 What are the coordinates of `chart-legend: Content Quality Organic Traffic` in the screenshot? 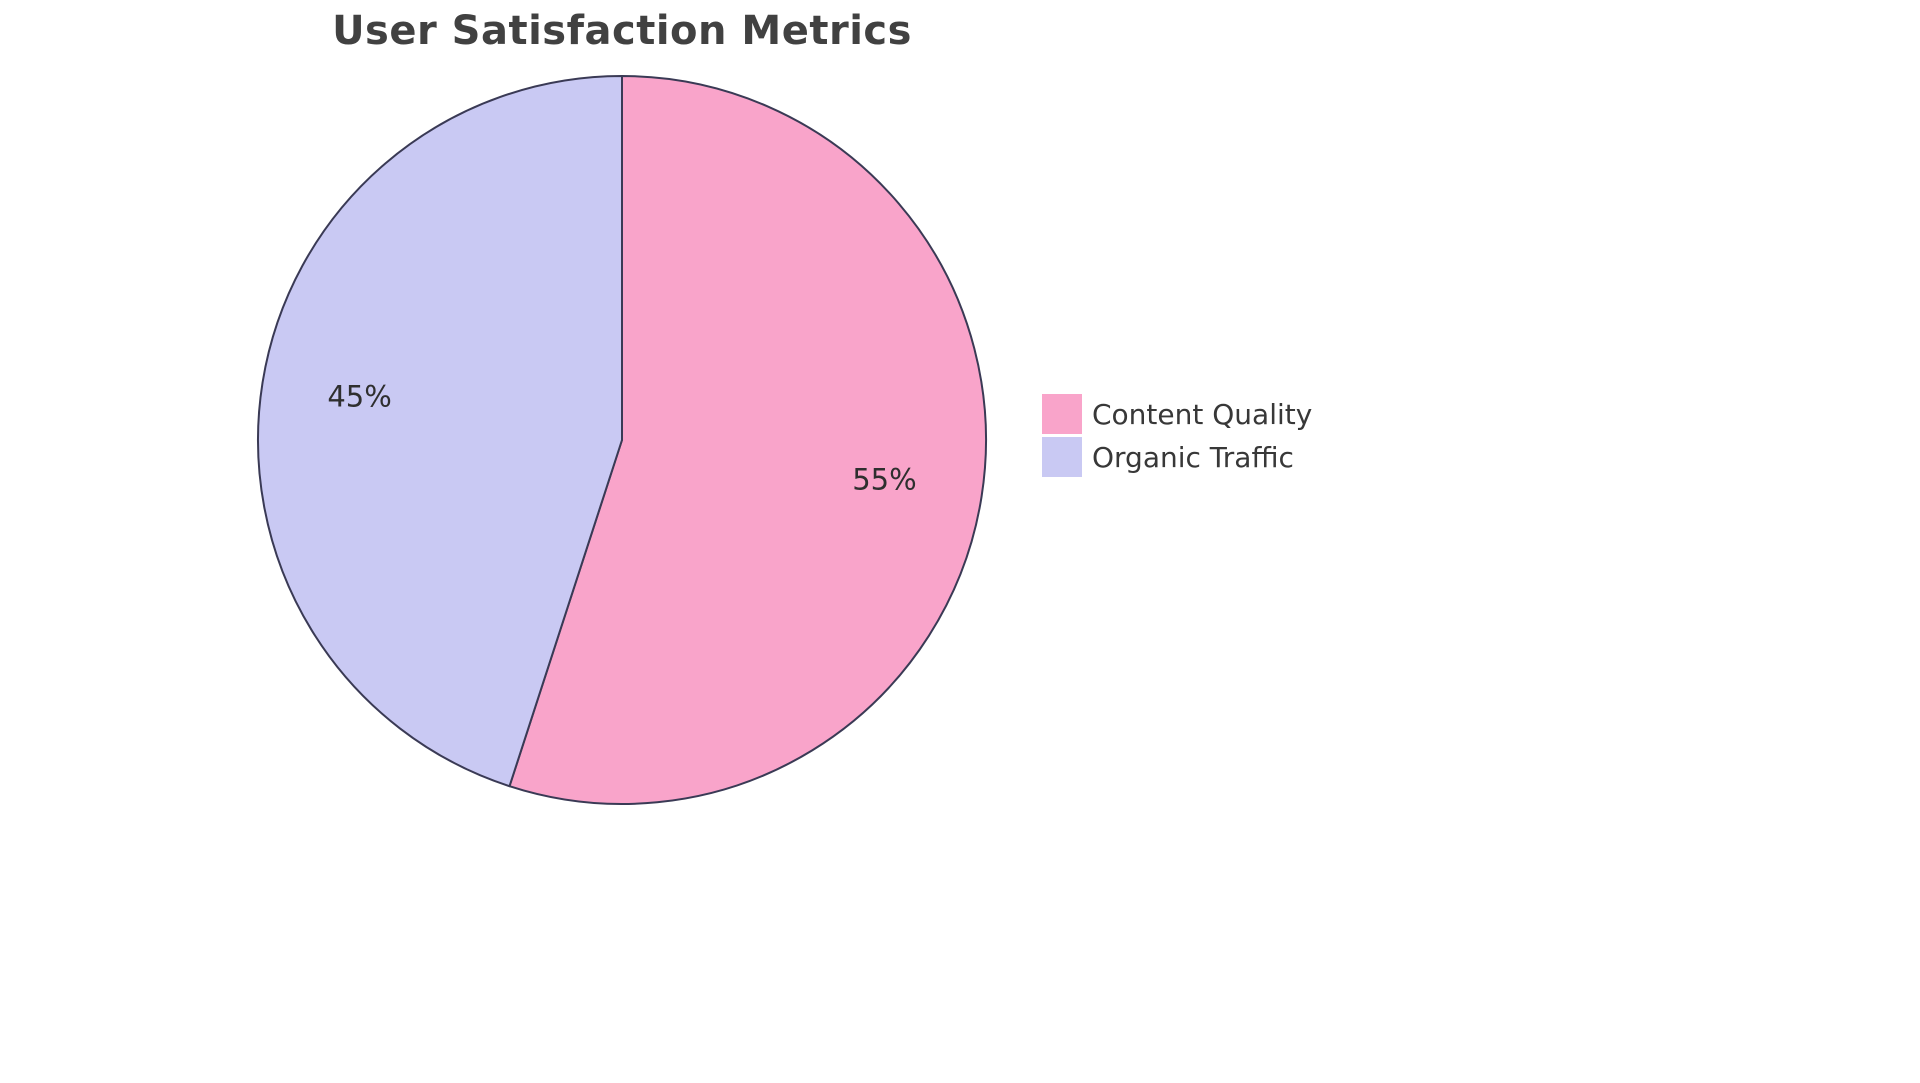 It's located at (1177, 435).